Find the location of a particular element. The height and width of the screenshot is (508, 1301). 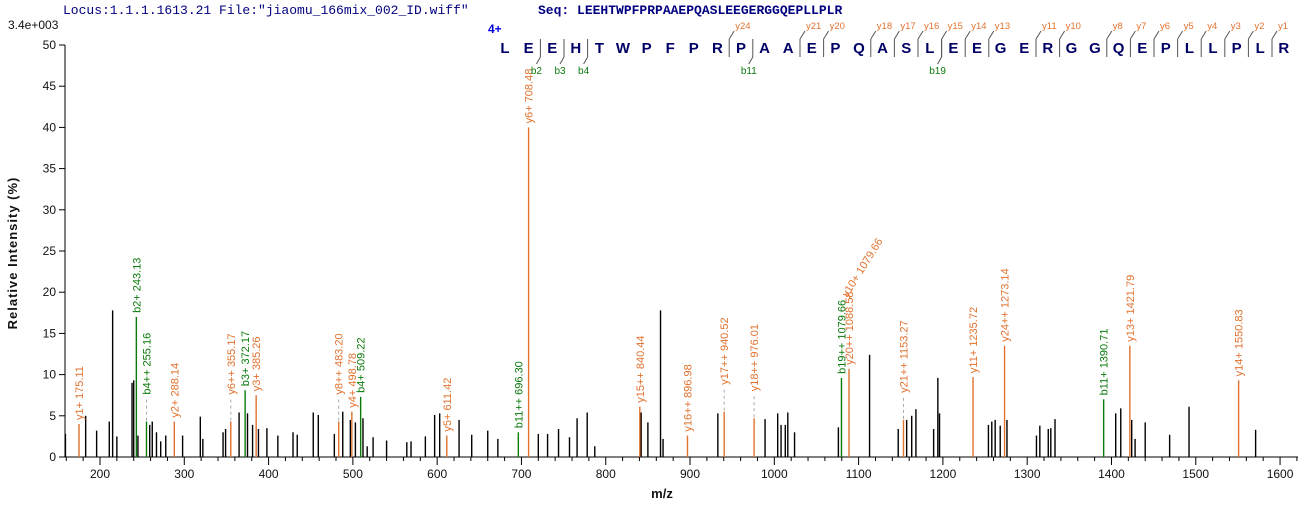

y-tick-label: 45 is located at coordinates (50, 86).